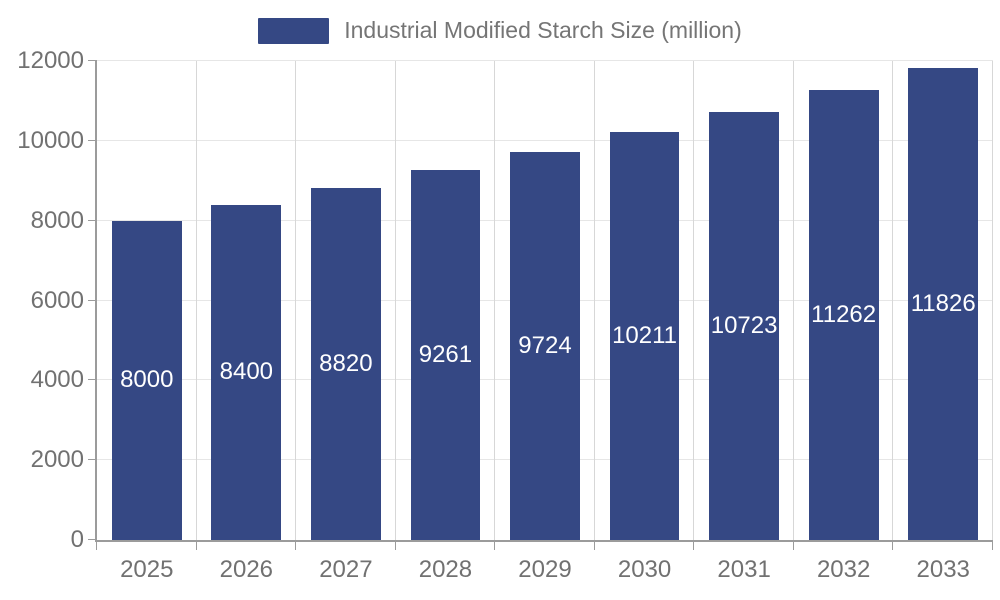 The height and width of the screenshot is (600, 1000). I want to click on bar-value-label: 10723, so click(744, 325).